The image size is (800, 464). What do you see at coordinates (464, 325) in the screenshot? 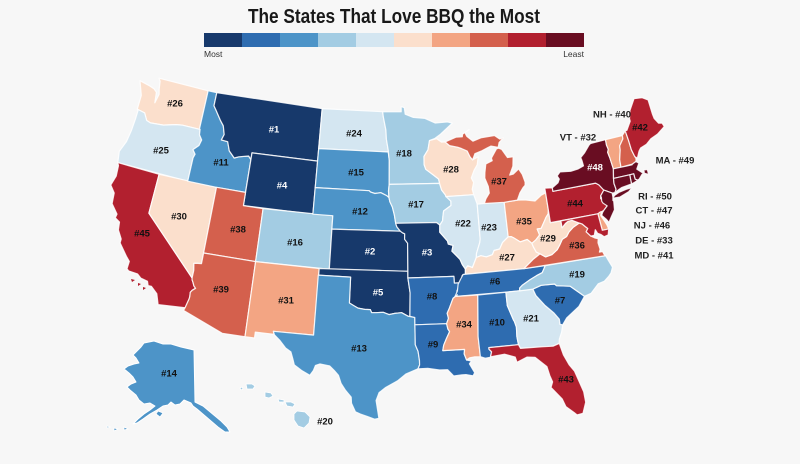
I see `svg-text: #34` at bounding box center [464, 325].